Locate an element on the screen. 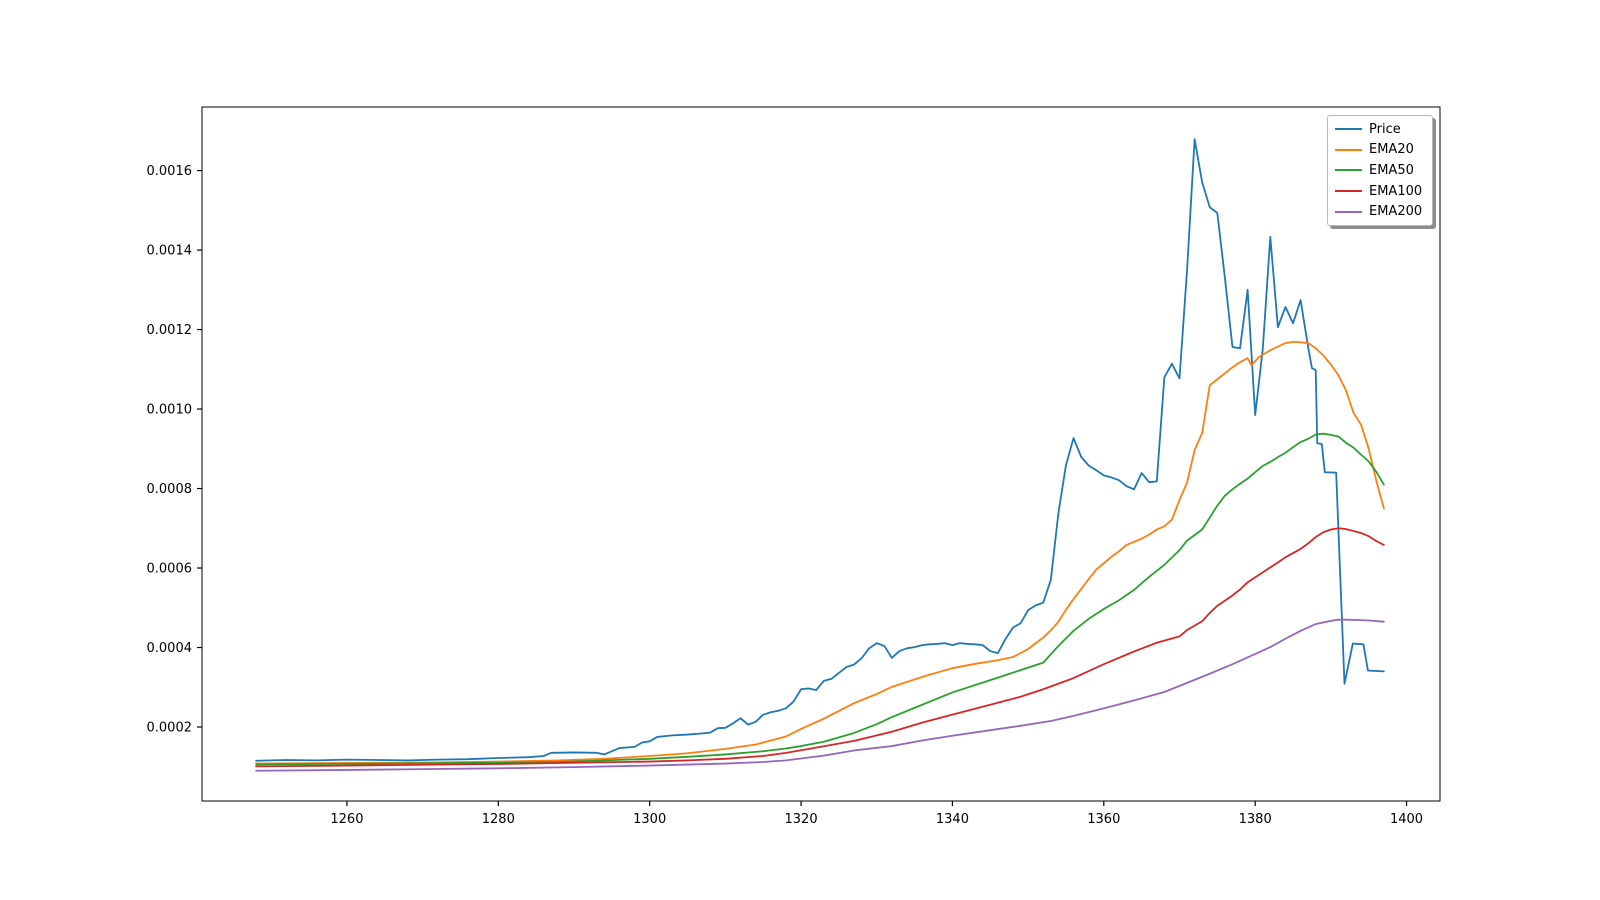 This screenshot has height=900, width=1600. legend-item-price: Price is located at coordinates (1379, 129).